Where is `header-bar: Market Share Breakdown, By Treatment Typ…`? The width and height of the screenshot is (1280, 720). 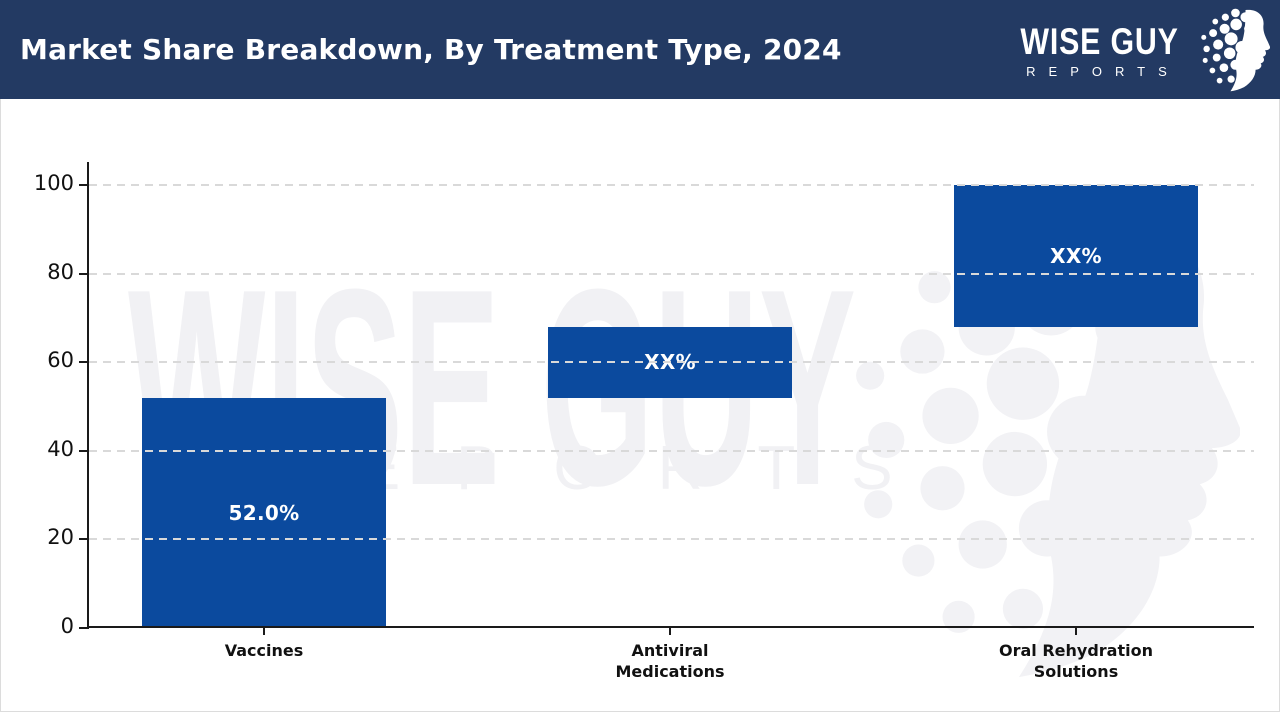
header-bar: Market Share Breakdown, By Treatment Typ… is located at coordinates (640, 49).